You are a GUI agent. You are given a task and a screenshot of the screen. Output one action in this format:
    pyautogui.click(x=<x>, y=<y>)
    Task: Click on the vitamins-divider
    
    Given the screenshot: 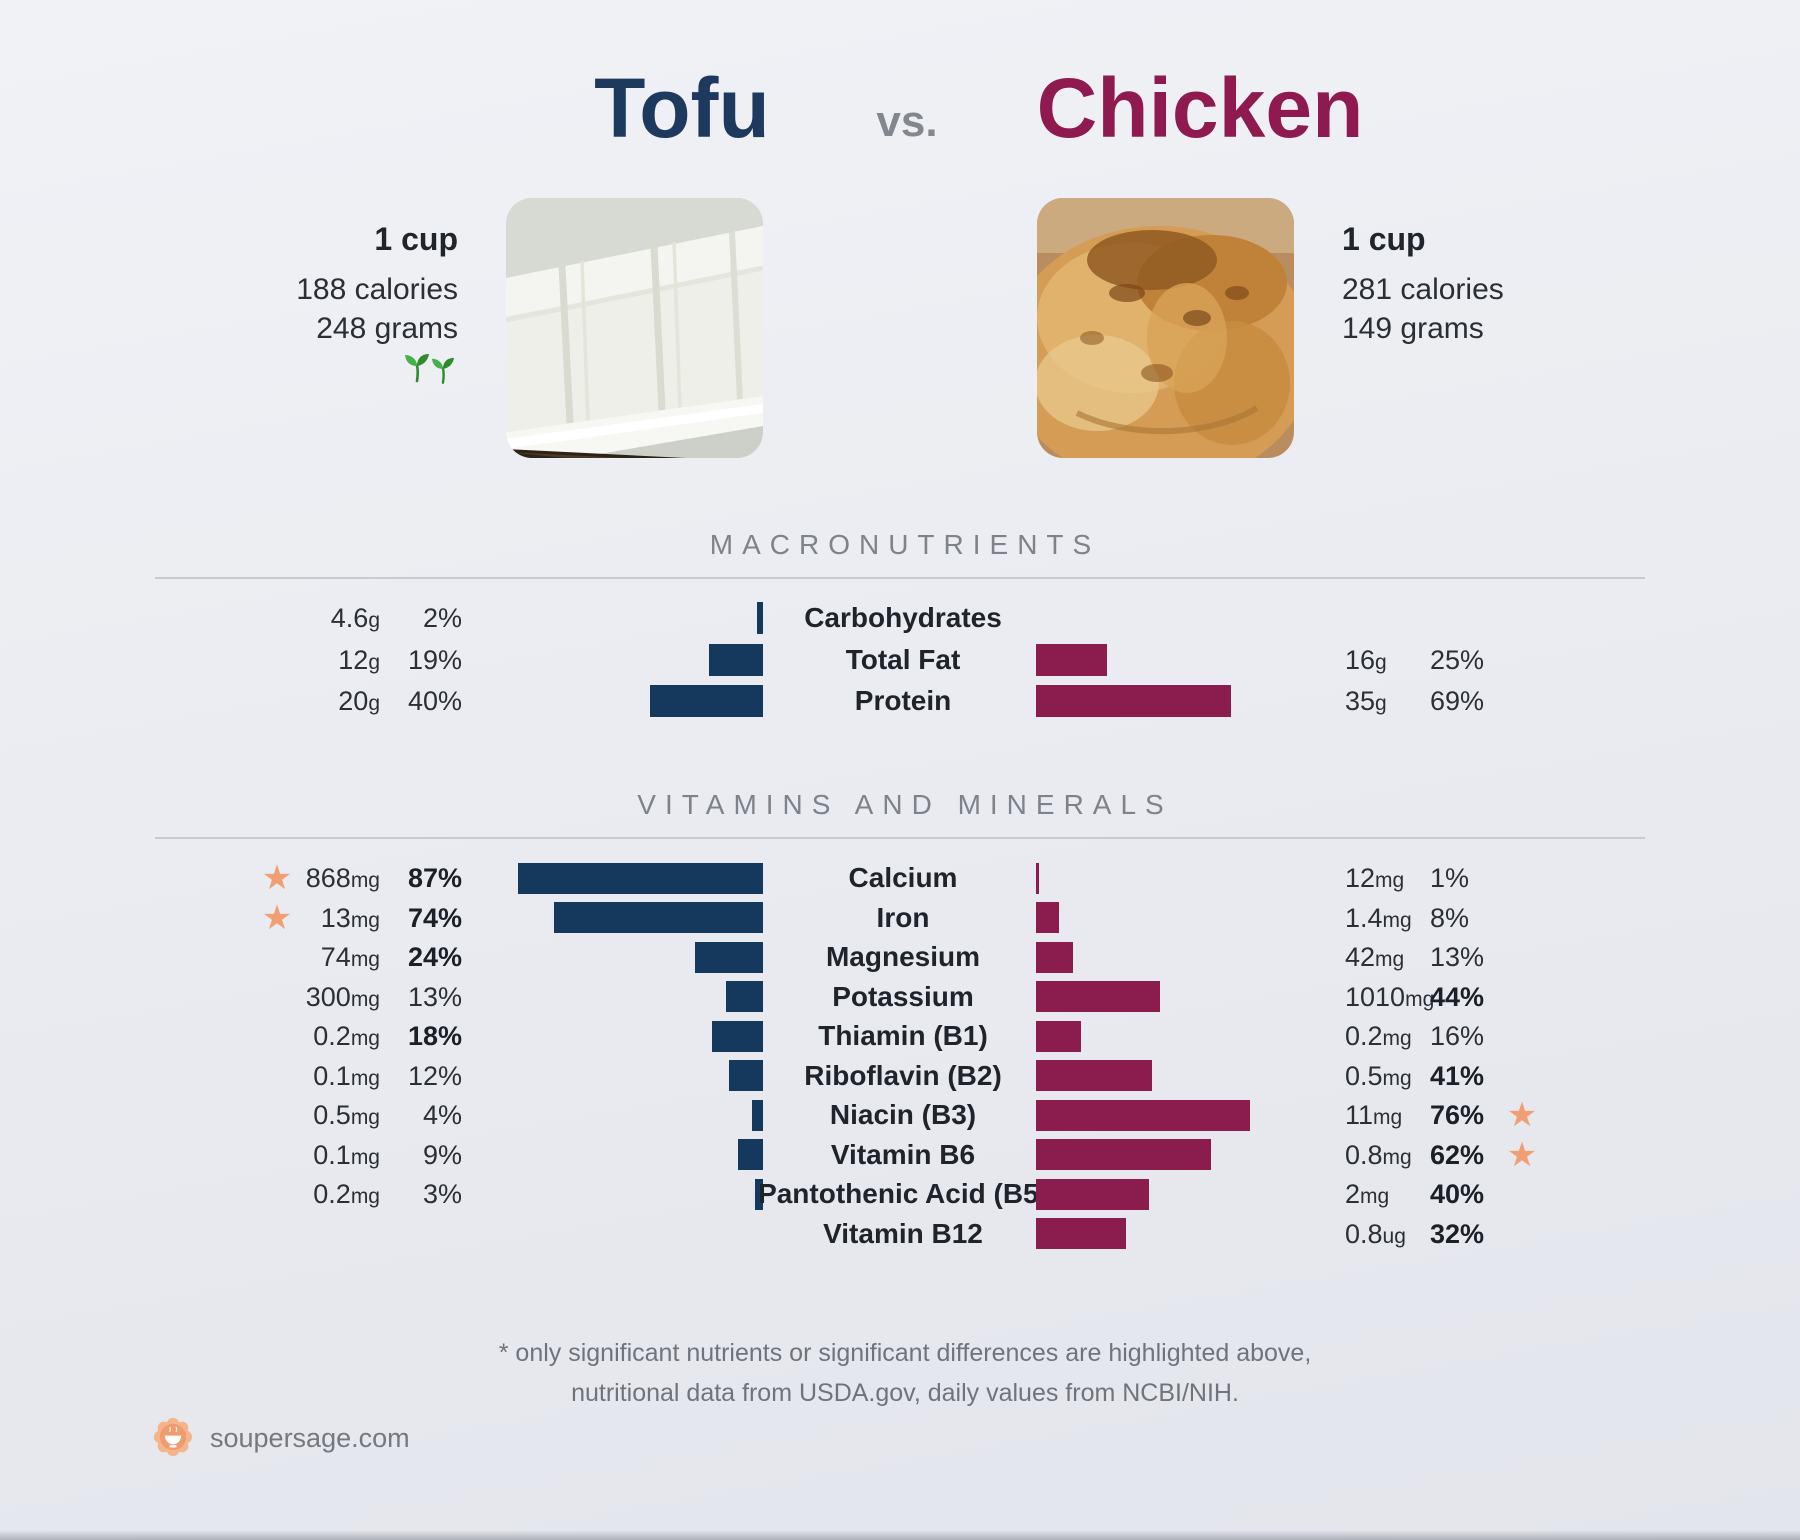 What is the action you would take?
    pyautogui.click(x=900, y=838)
    